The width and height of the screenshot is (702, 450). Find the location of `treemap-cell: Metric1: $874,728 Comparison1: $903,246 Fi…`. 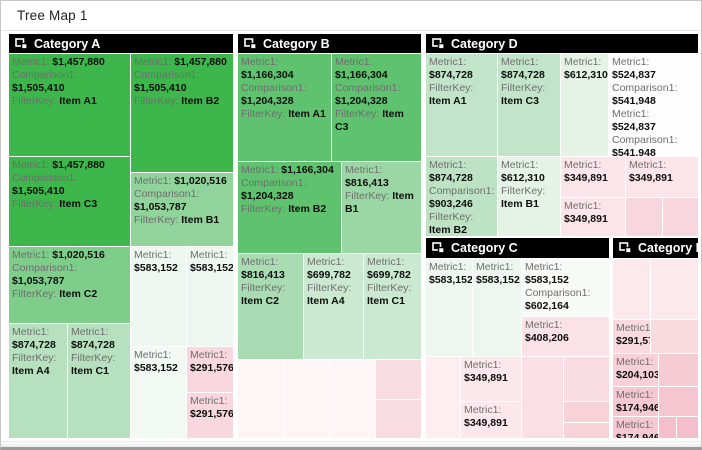

treemap-cell: Metric1: $874,728 Comparison1: $903,246 Fi… is located at coordinates (461, 196).